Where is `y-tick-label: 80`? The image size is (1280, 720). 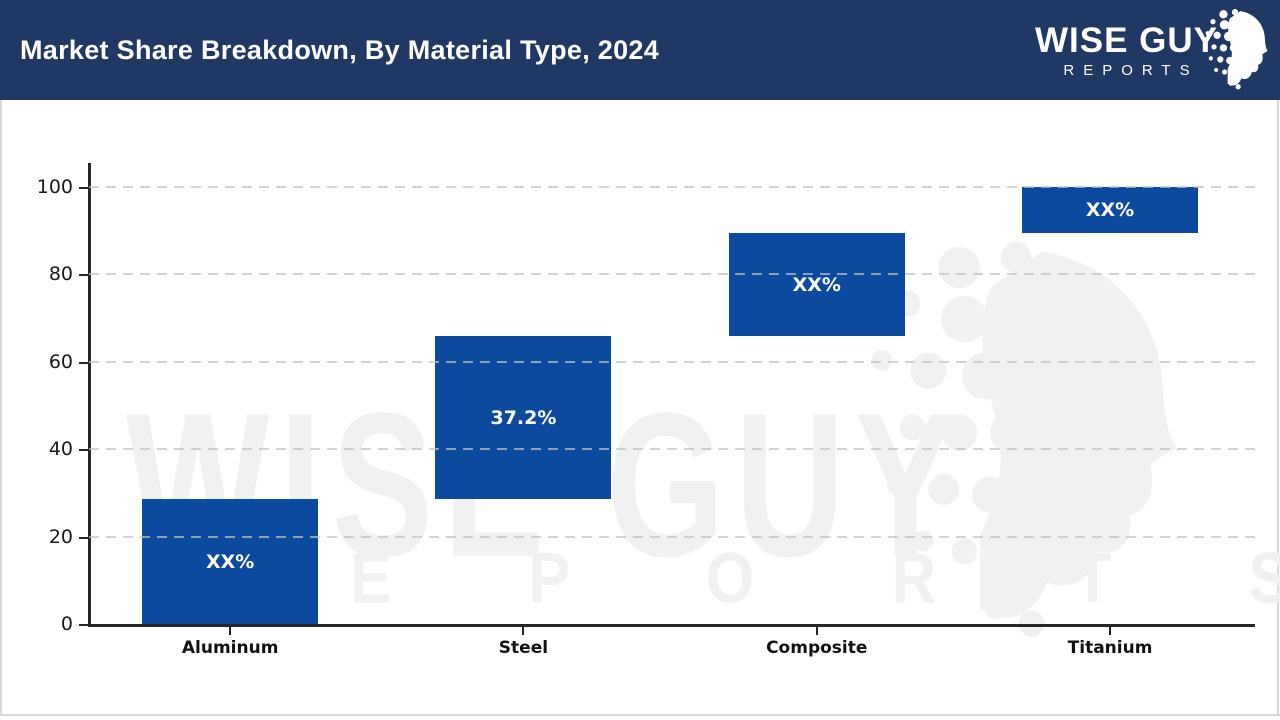
y-tick-label: 80 is located at coordinates (60, 274).